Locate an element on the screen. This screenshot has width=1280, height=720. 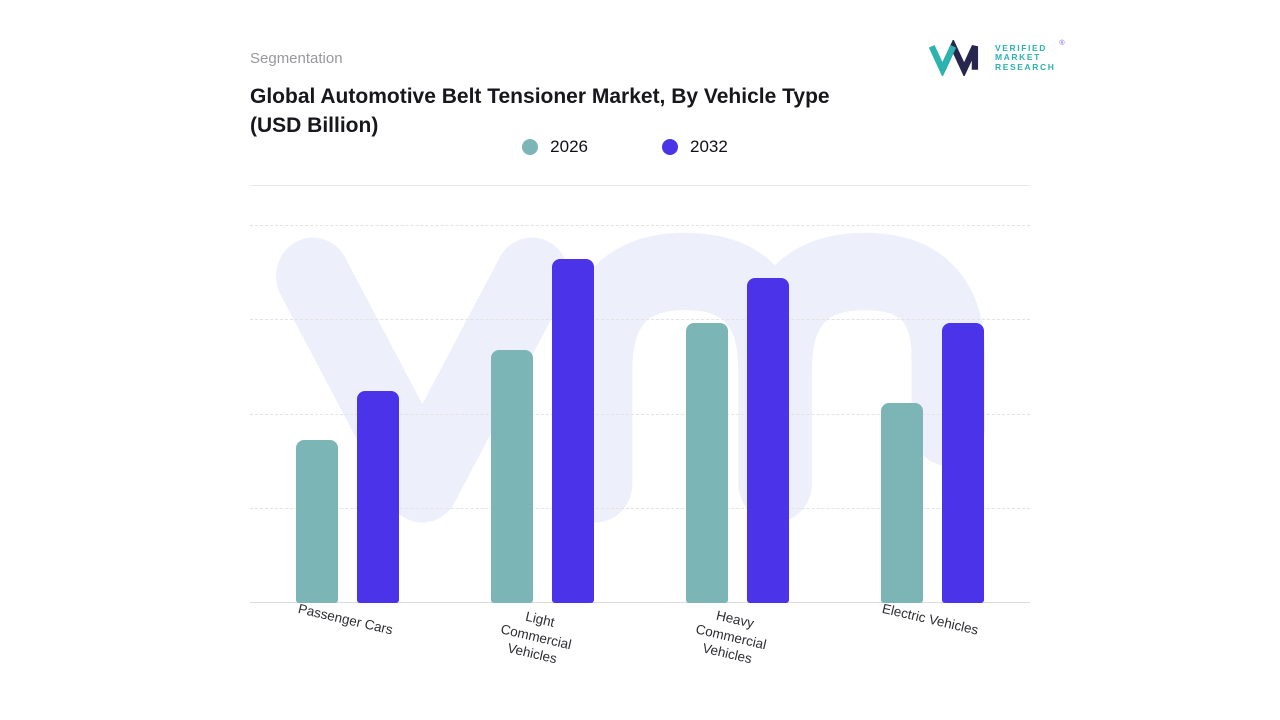
vmr-logo: ® VERIFIED MARKET RESEARCH is located at coordinates (995, 58).